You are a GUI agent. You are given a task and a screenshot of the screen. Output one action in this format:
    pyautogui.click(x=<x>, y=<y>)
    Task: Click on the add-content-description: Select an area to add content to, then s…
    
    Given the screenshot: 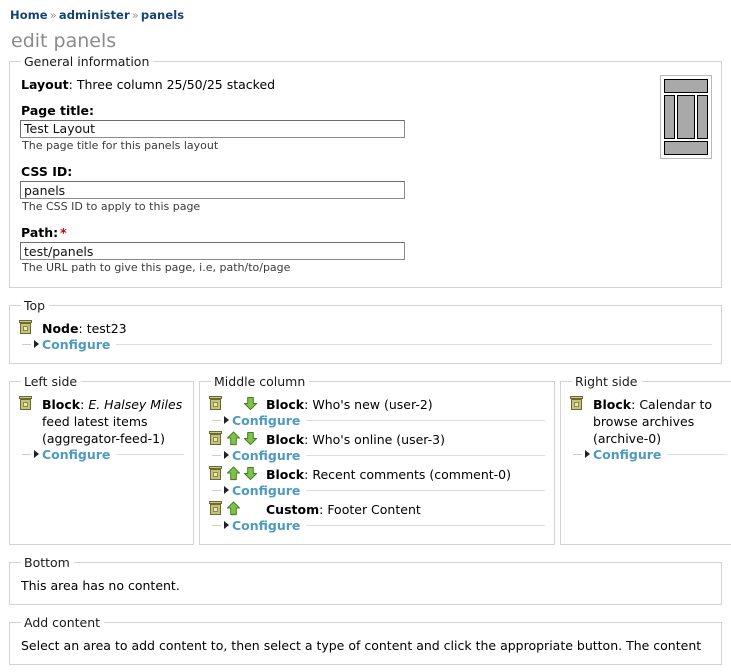 What is the action you would take?
    pyautogui.click(x=361, y=645)
    